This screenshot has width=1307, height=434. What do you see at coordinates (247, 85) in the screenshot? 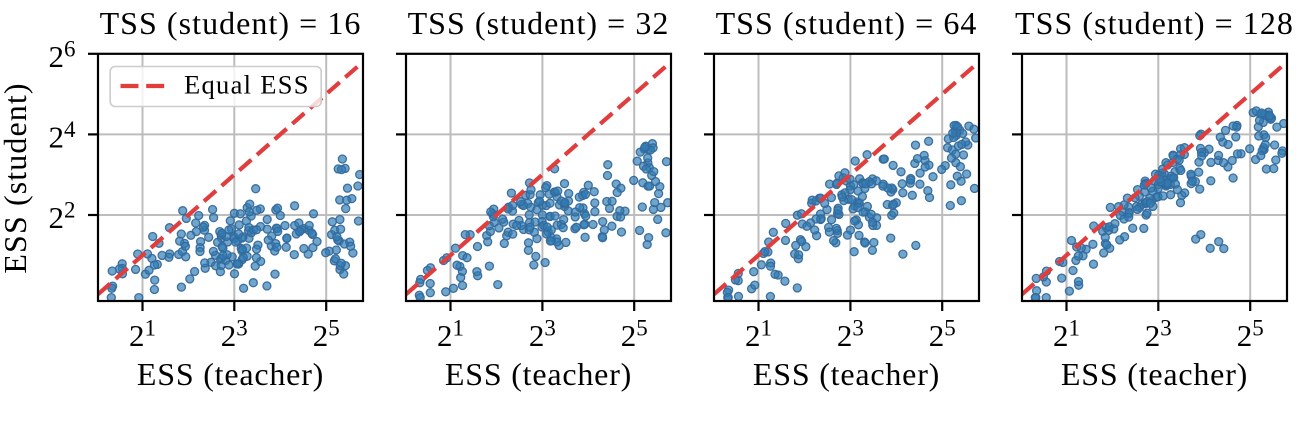
I see `svg-text: Equal ESS` at bounding box center [247, 85].